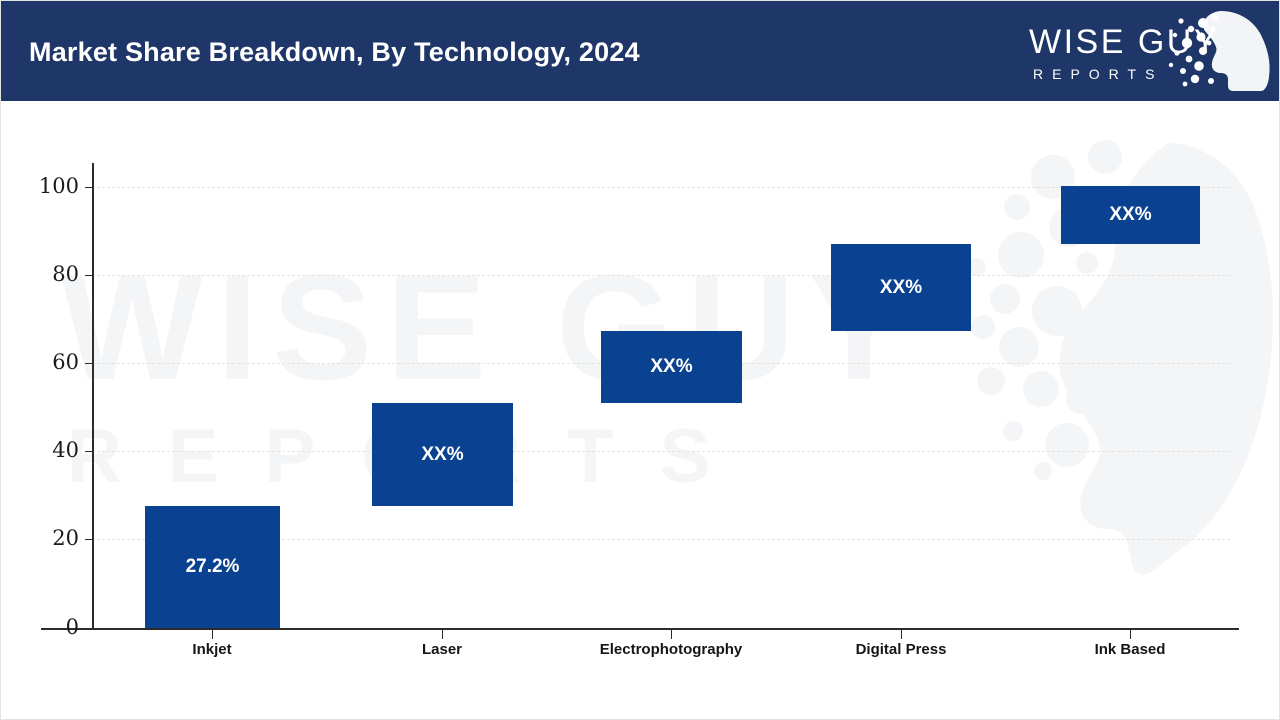 The image size is (1280, 720). Describe the element at coordinates (93, 396) in the screenshot. I see `y-axis-line` at that location.